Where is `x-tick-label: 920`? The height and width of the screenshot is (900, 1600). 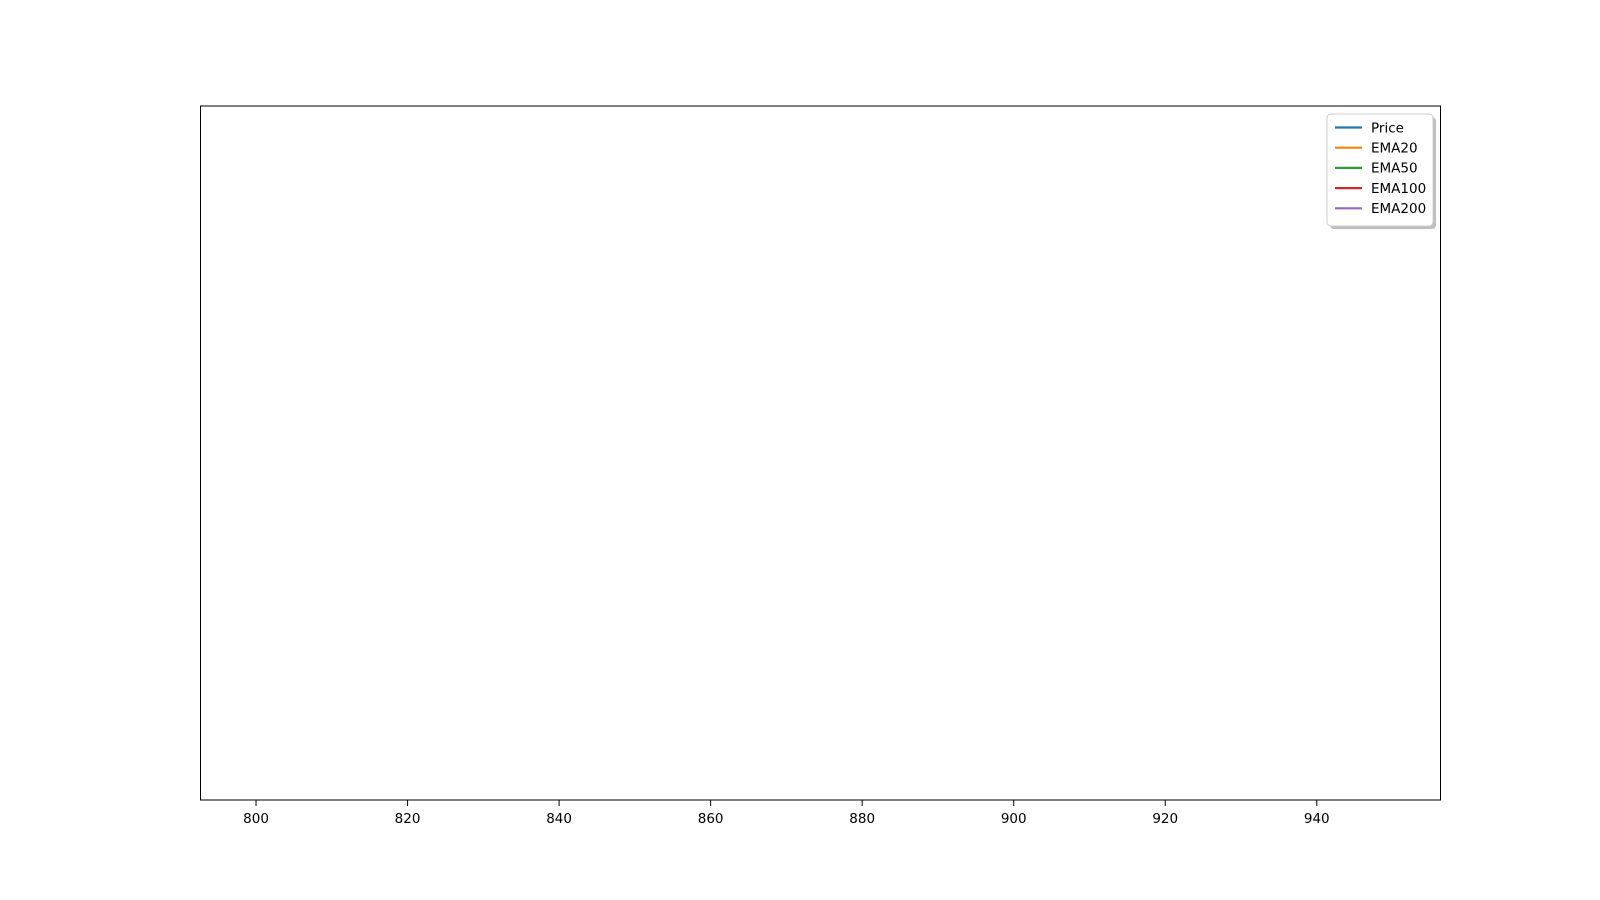
x-tick-label: 920 is located at coordinates (1165, 819).